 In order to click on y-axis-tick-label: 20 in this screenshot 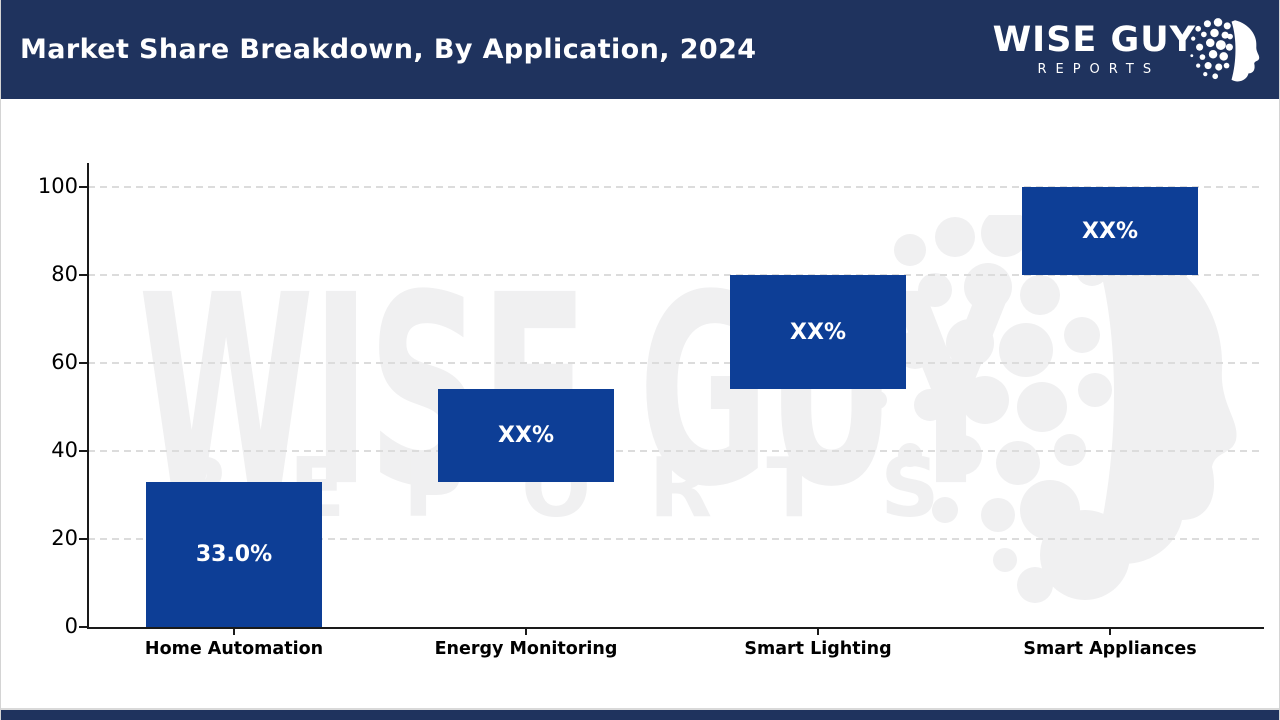, I will do `click(64, 538)`.